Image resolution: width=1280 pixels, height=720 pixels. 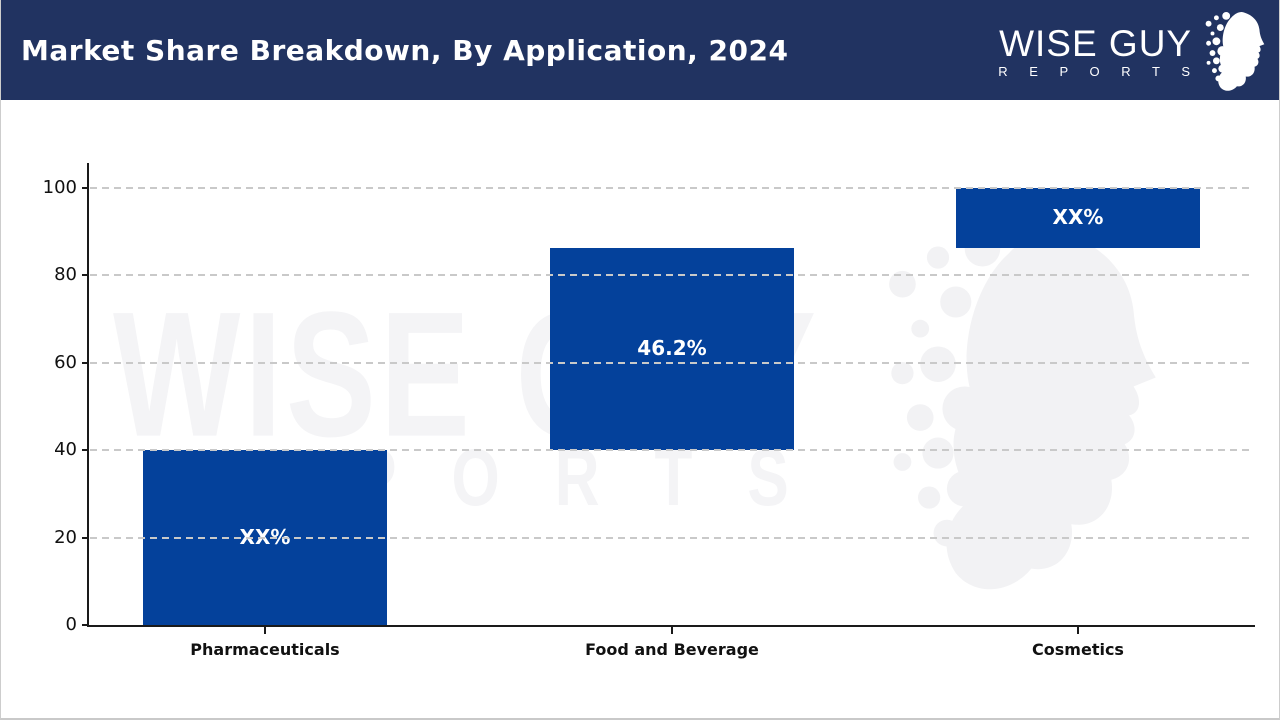 What do you see at coordinates (1235, 51) in the screenshot?
I see `logo-head-icon` at bounding box center [1235, 51].